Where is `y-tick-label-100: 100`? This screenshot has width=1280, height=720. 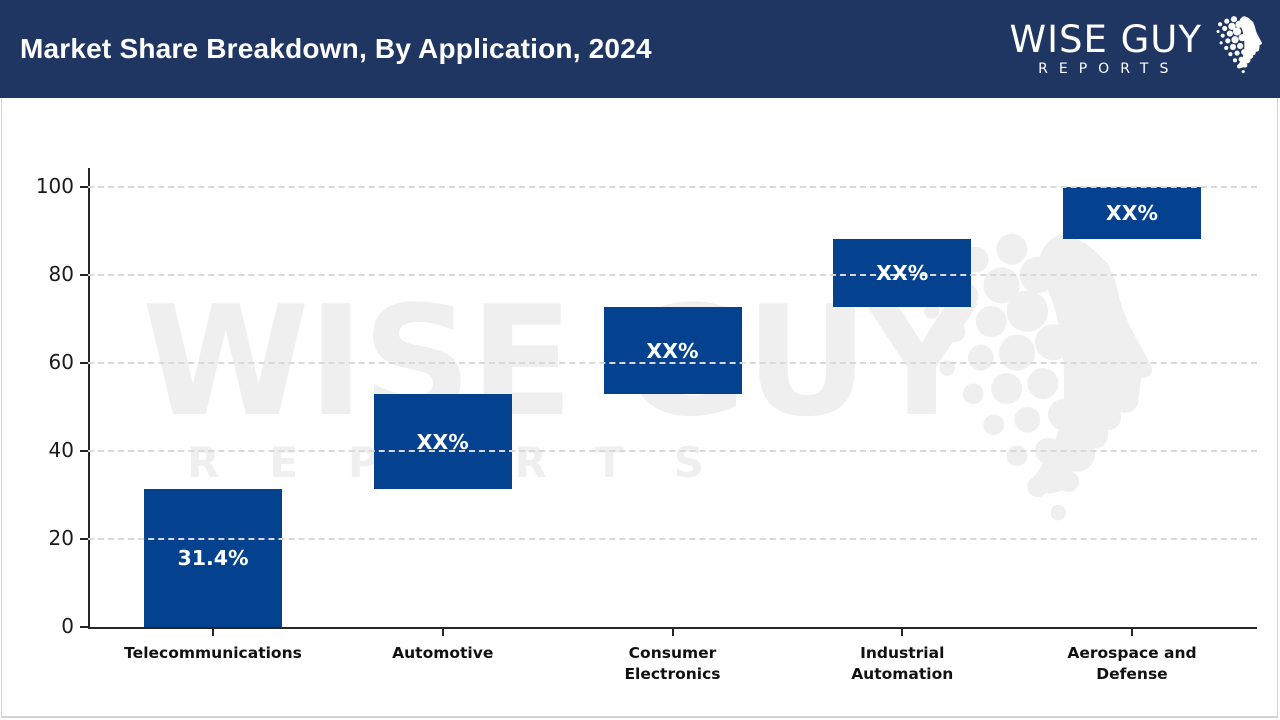 y-tick-label-100: 100 is located at coordinates (54, 186).